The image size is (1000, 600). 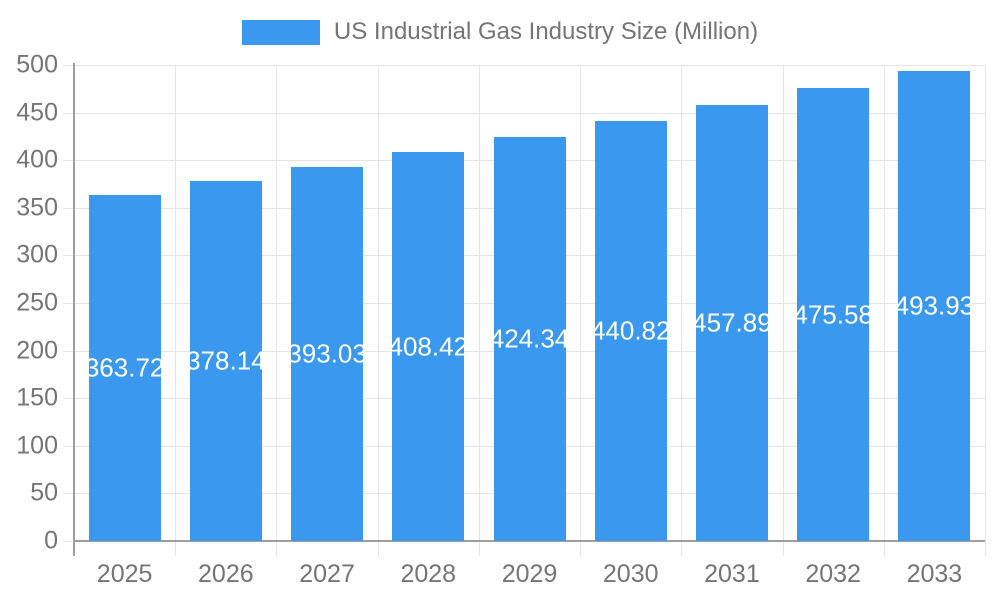 I want to click on bar-2032, so click(x=833, y=314).